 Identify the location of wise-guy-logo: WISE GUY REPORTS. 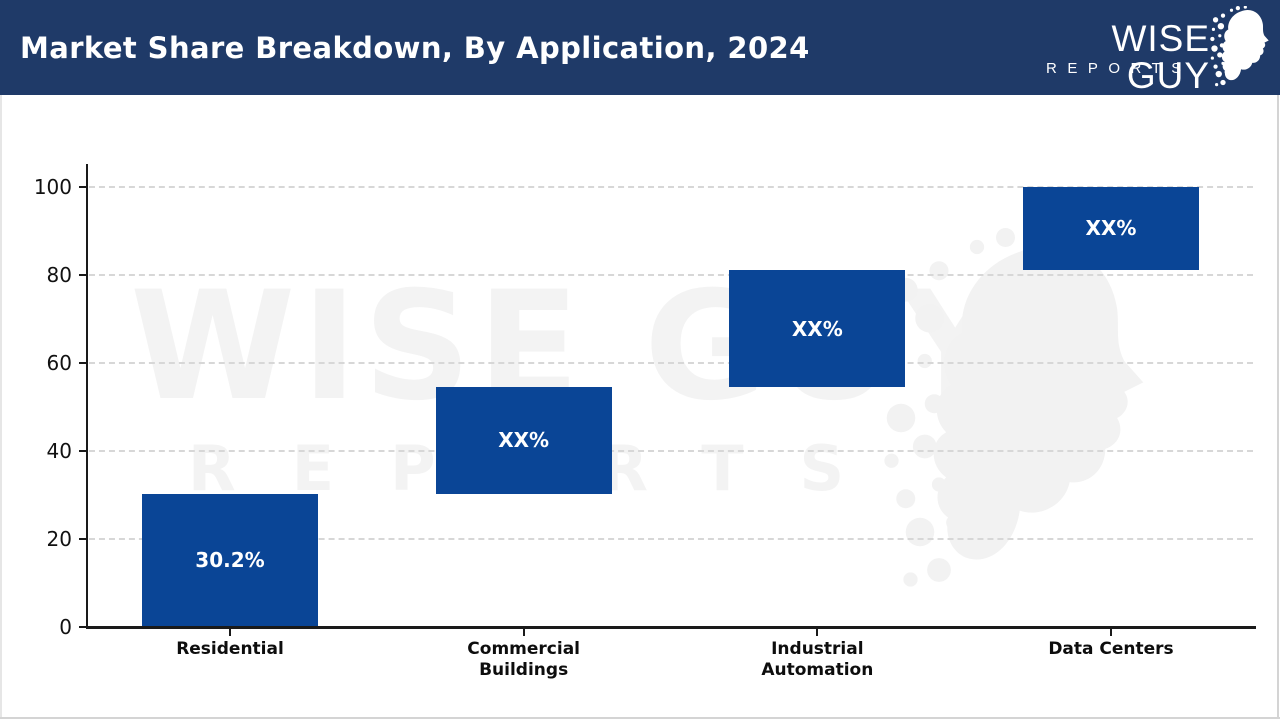
(1152, 50).